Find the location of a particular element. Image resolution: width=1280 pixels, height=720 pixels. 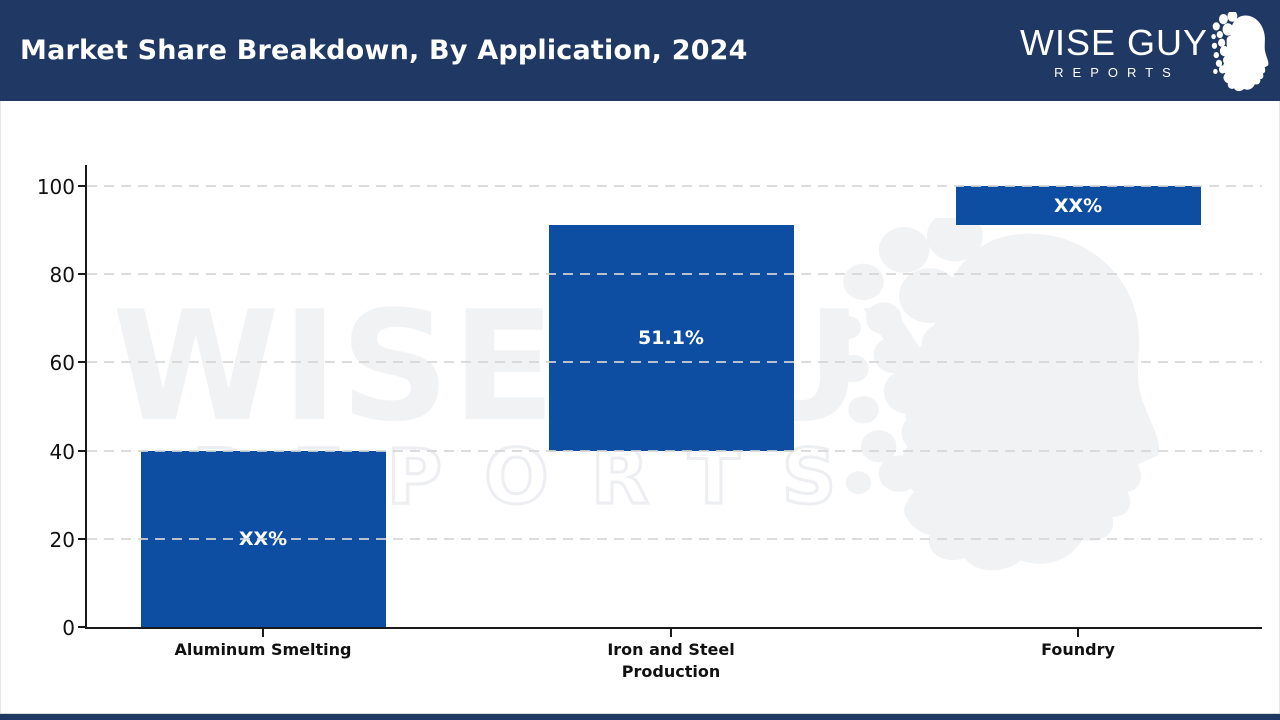

gridline-y60 is located at coordinates (674, 362).